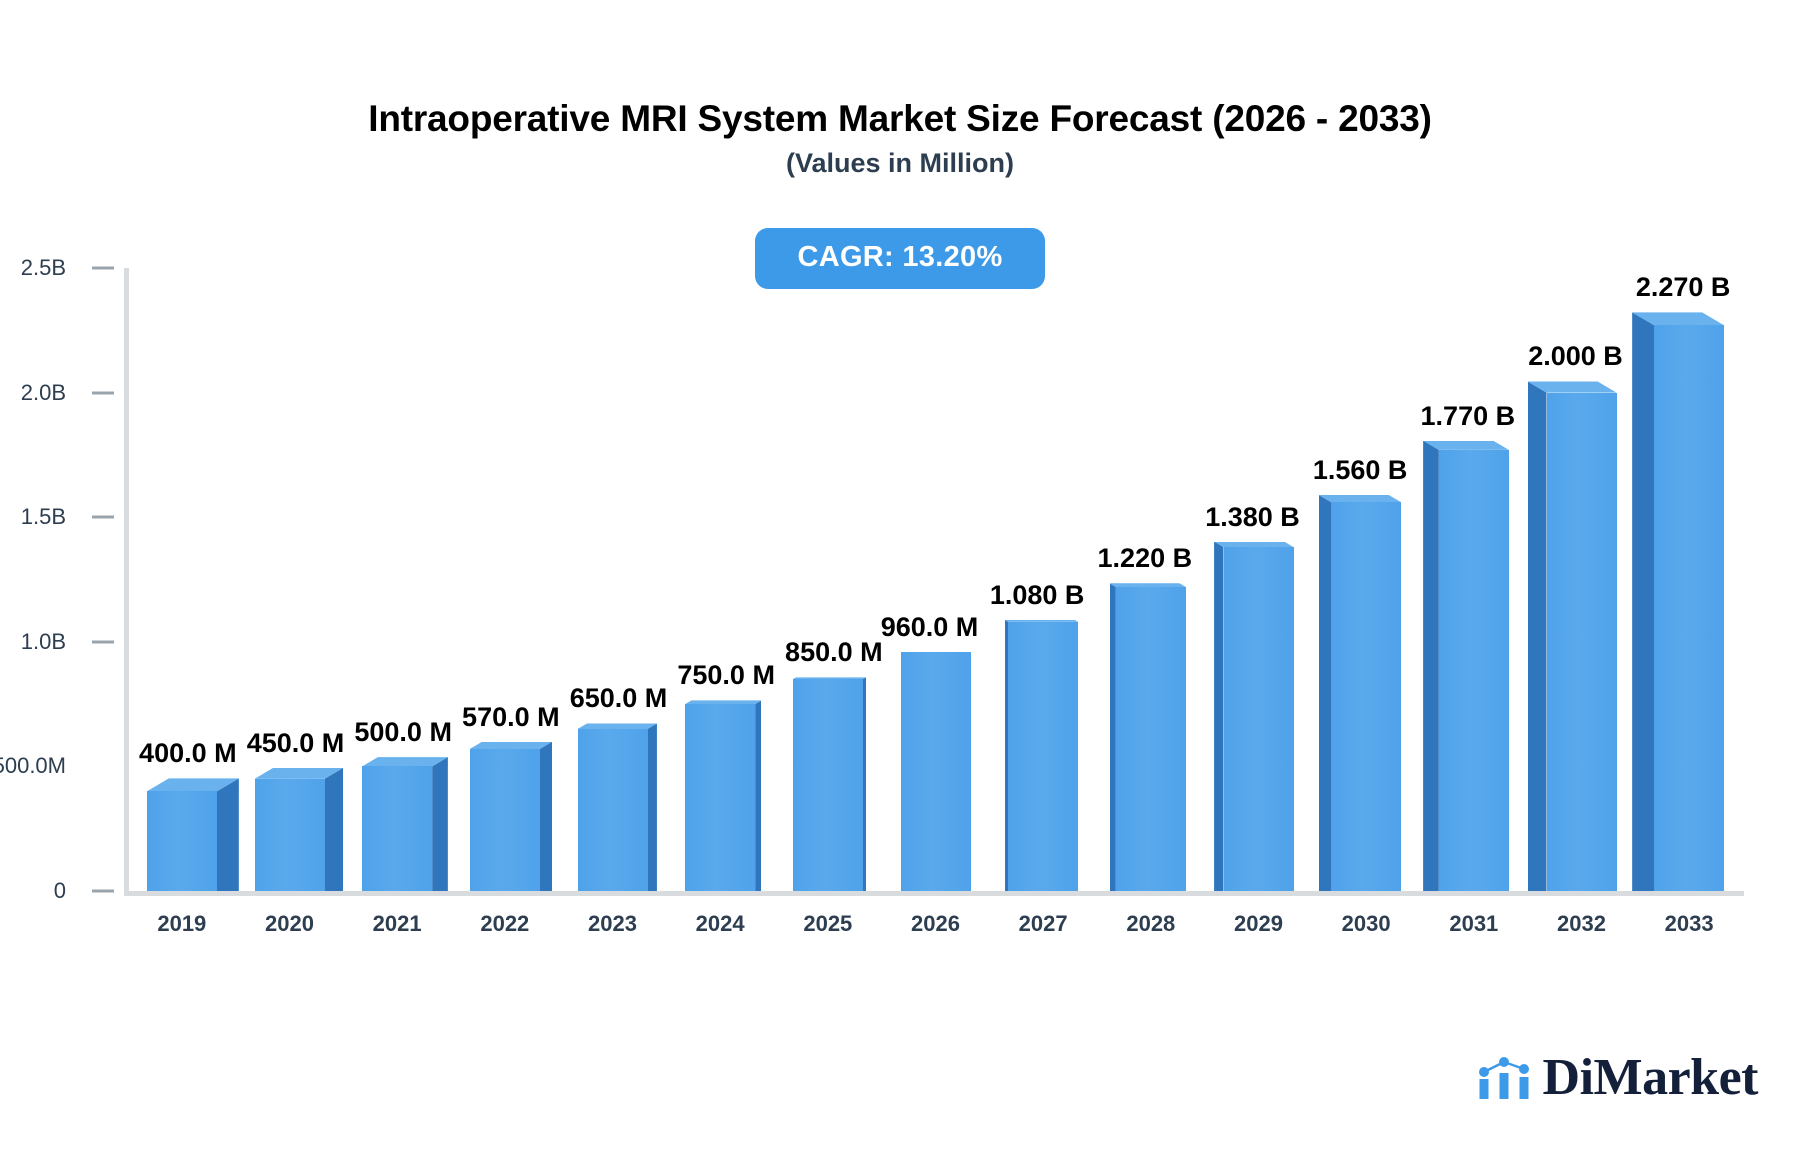 This screenshot has width=1800, height=1156. I want to click on x-axis-tick-label: 2028, so click(1151, 923).